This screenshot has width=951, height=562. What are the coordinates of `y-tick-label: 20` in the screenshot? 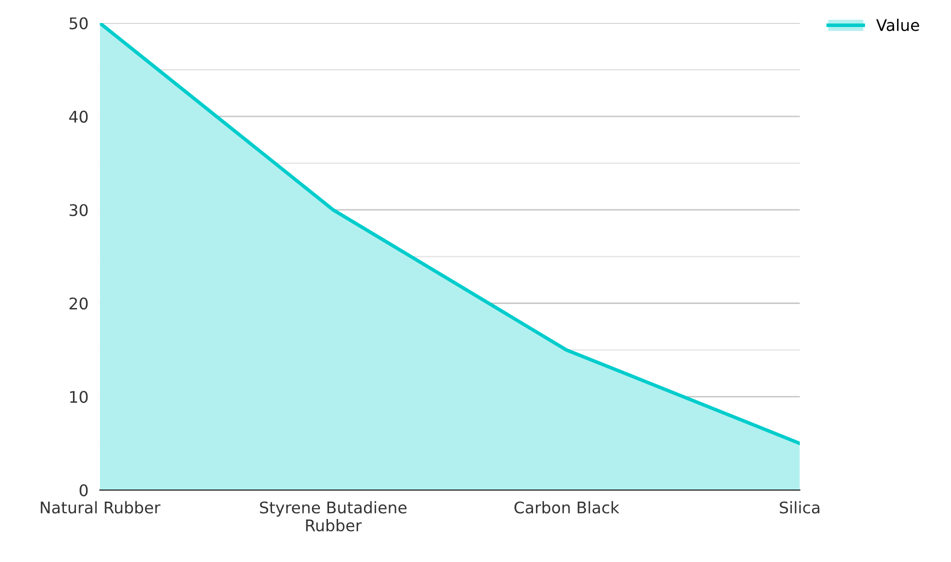 It's located at (79, 303).